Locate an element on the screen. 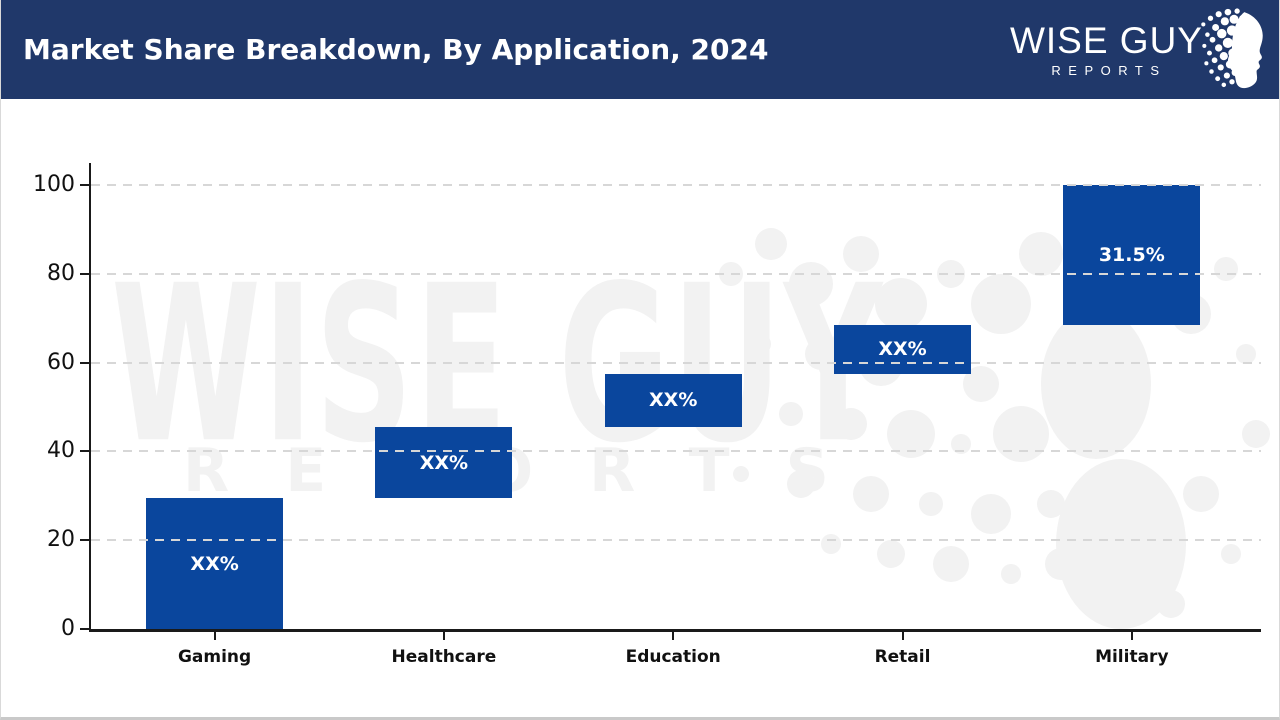  y-tick-label-60: 60 is located at coordinates (61, 362).